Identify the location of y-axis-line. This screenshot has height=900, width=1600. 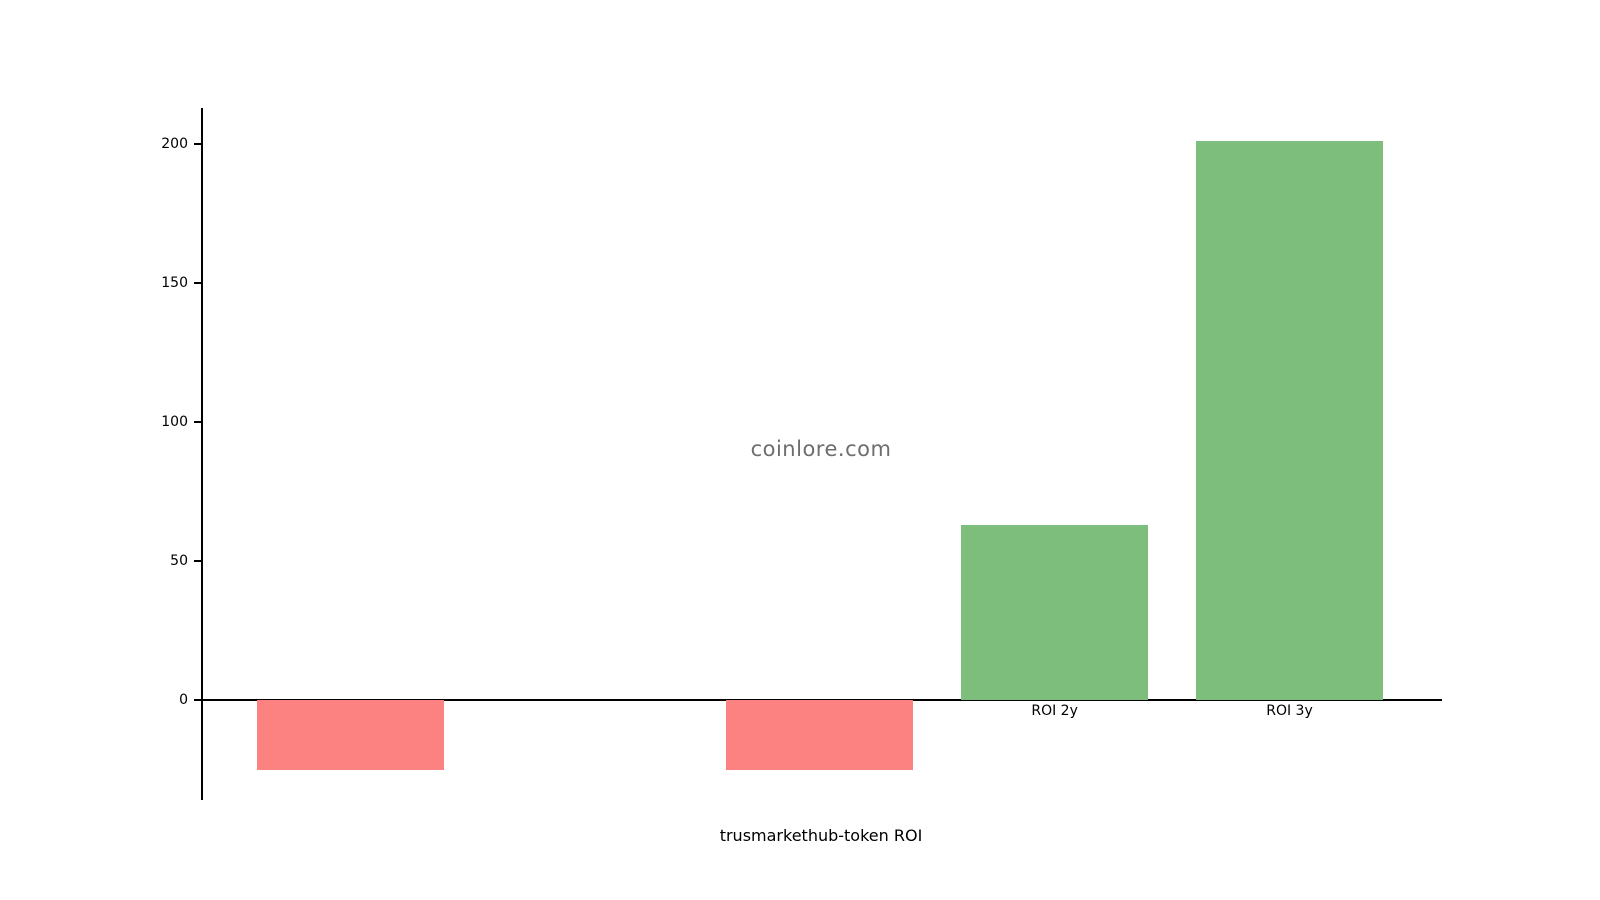
(202, 454).